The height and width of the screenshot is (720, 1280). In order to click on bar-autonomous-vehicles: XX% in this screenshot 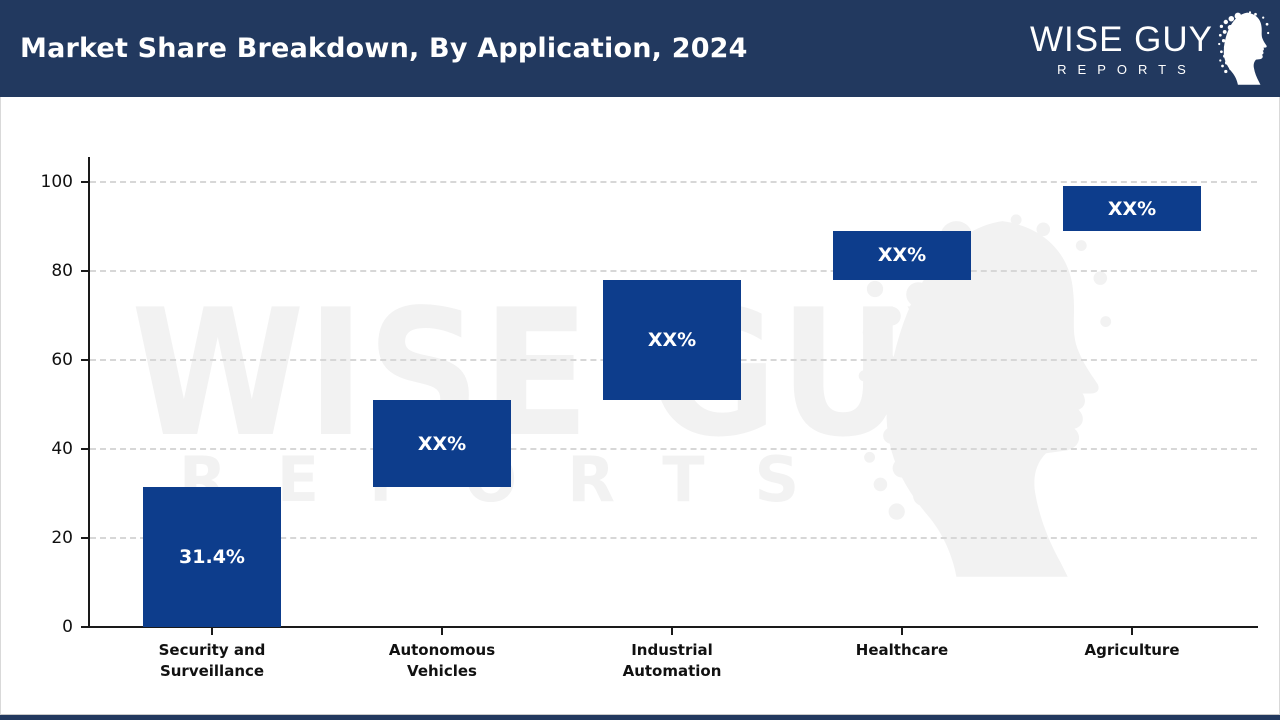, I will do `click(442, 444)`.